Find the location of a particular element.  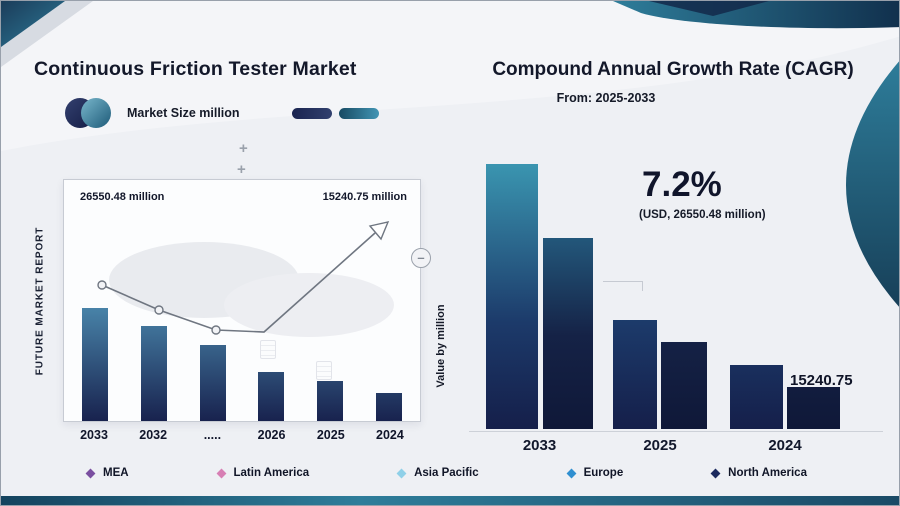

end-value-annotation: 15240.75 million is located at coordinates (364, 197).